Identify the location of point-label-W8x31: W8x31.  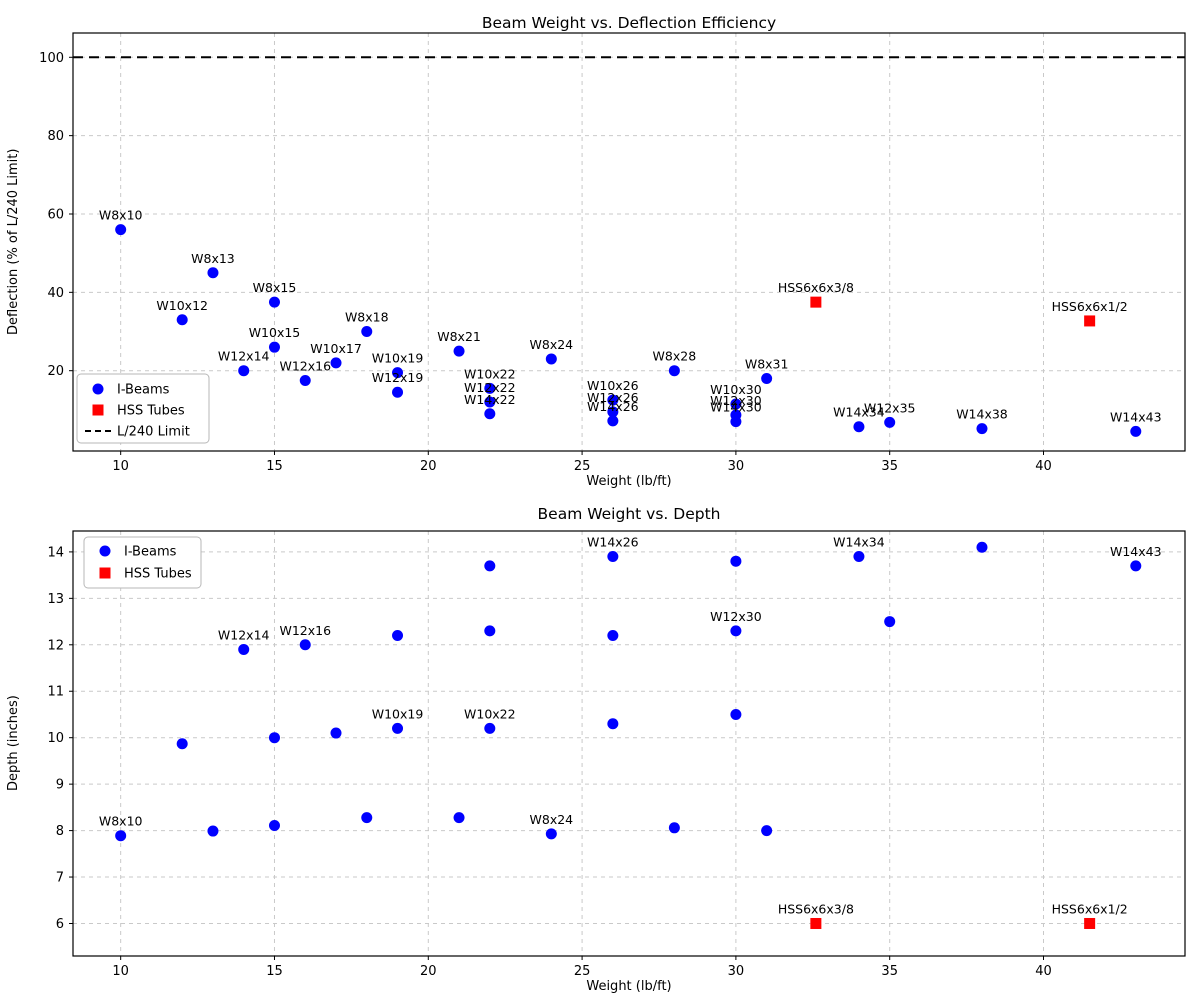
(767, 364).